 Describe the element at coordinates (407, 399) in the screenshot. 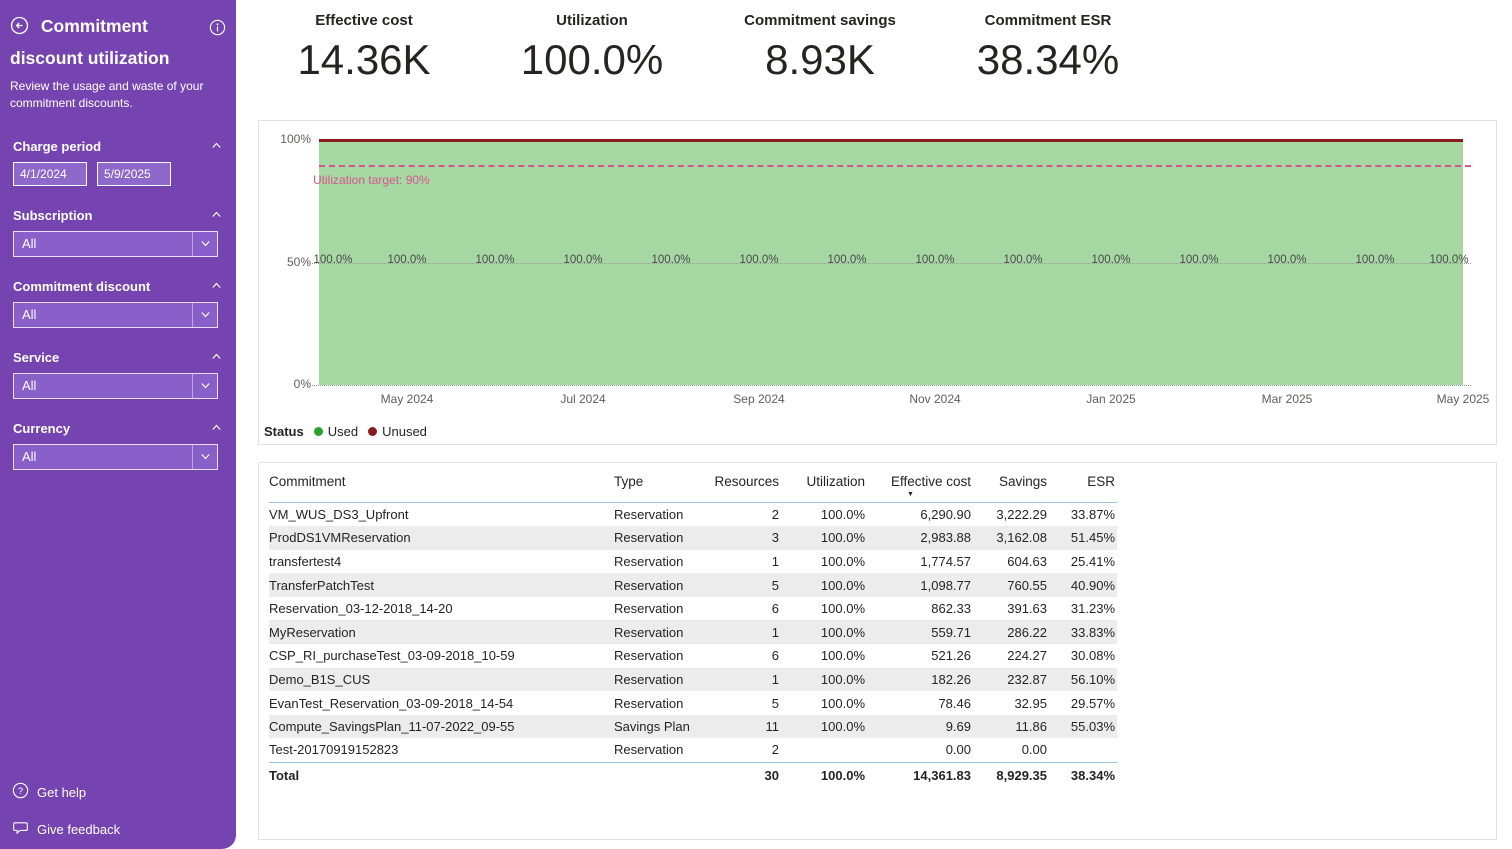

I see `x-axis-label: May 2024` at that location.